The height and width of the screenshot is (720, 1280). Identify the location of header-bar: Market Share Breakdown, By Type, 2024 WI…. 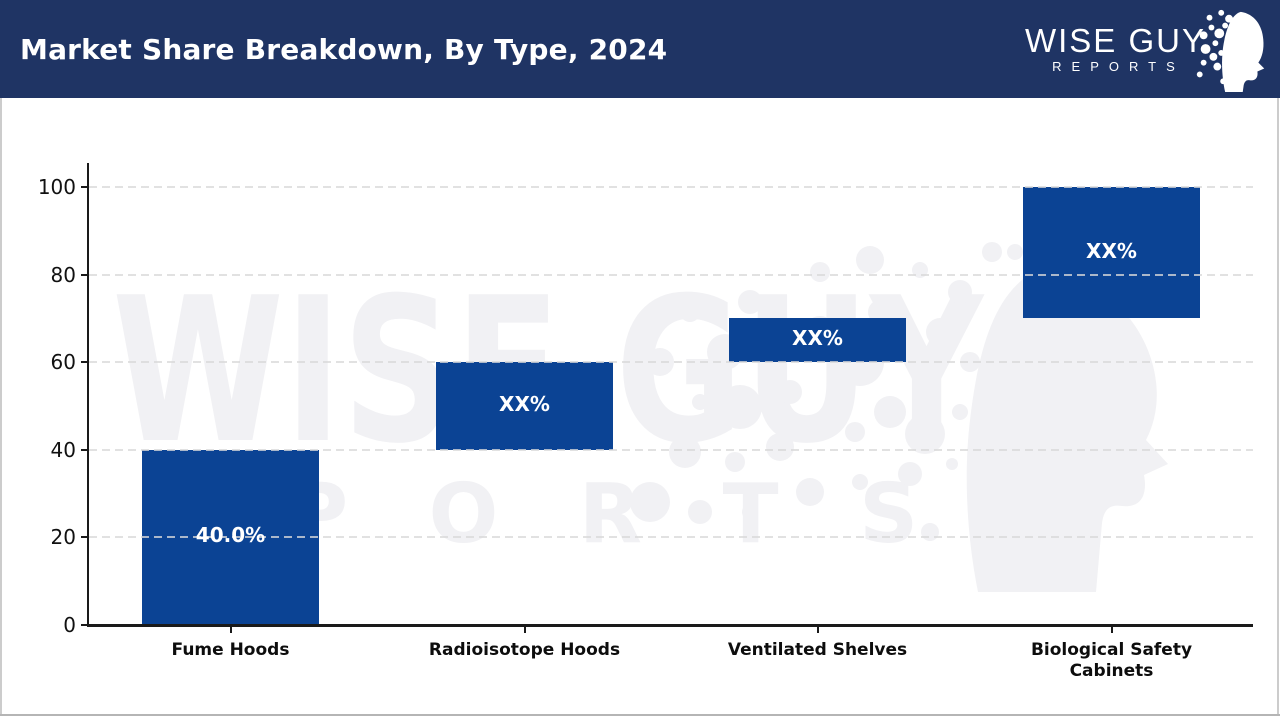
(640, 49).